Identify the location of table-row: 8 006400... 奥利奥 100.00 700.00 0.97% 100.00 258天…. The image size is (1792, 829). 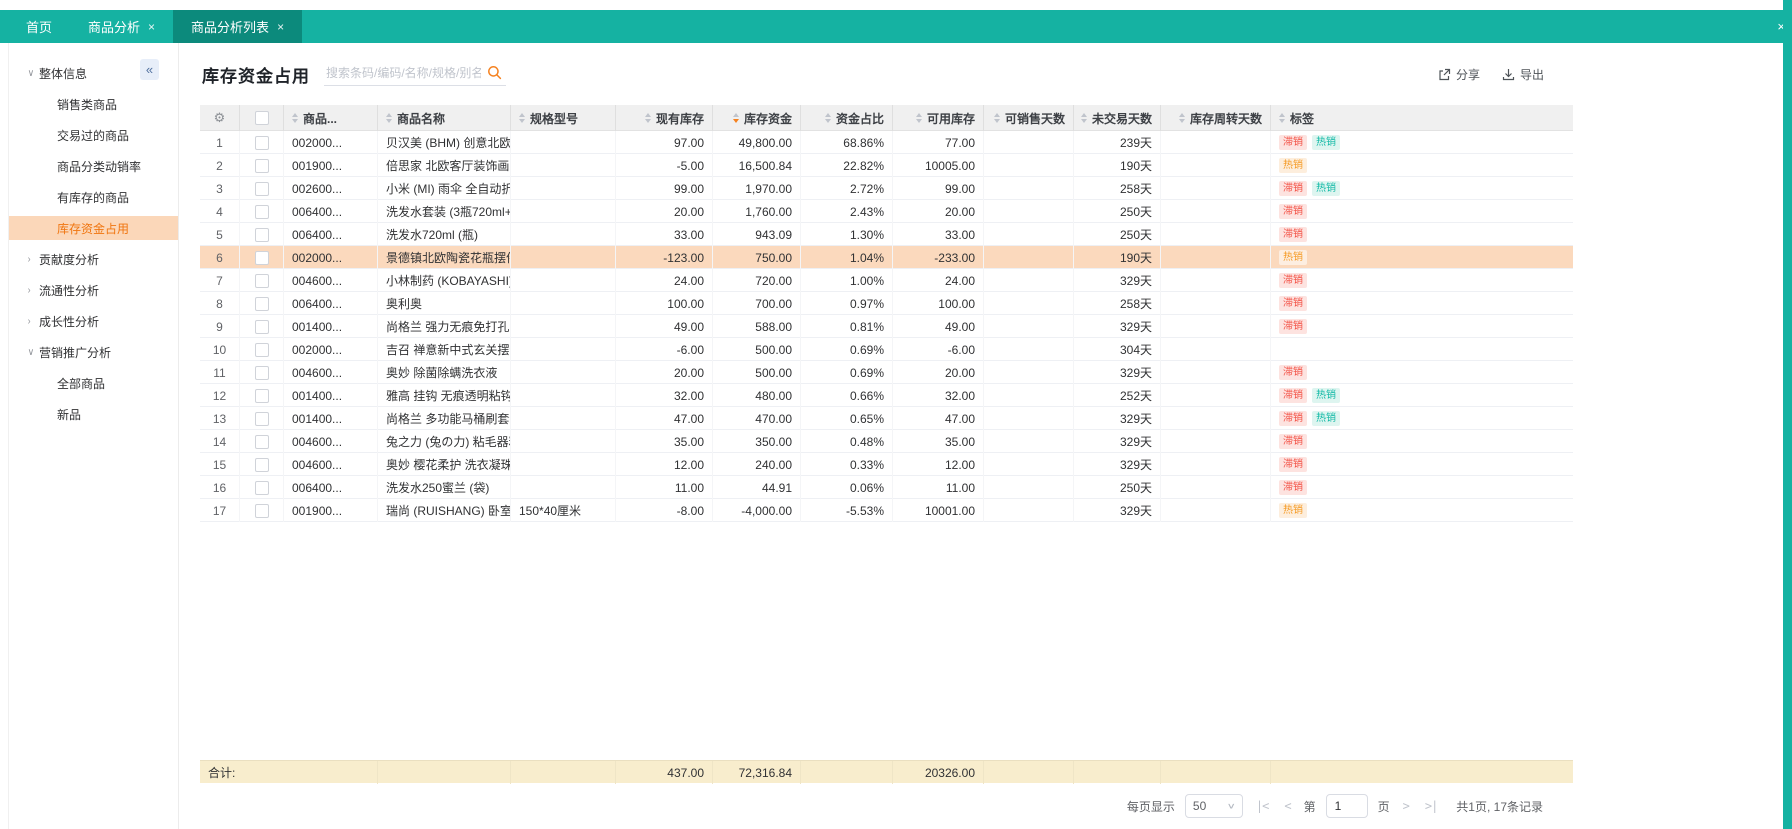
(886, 303).